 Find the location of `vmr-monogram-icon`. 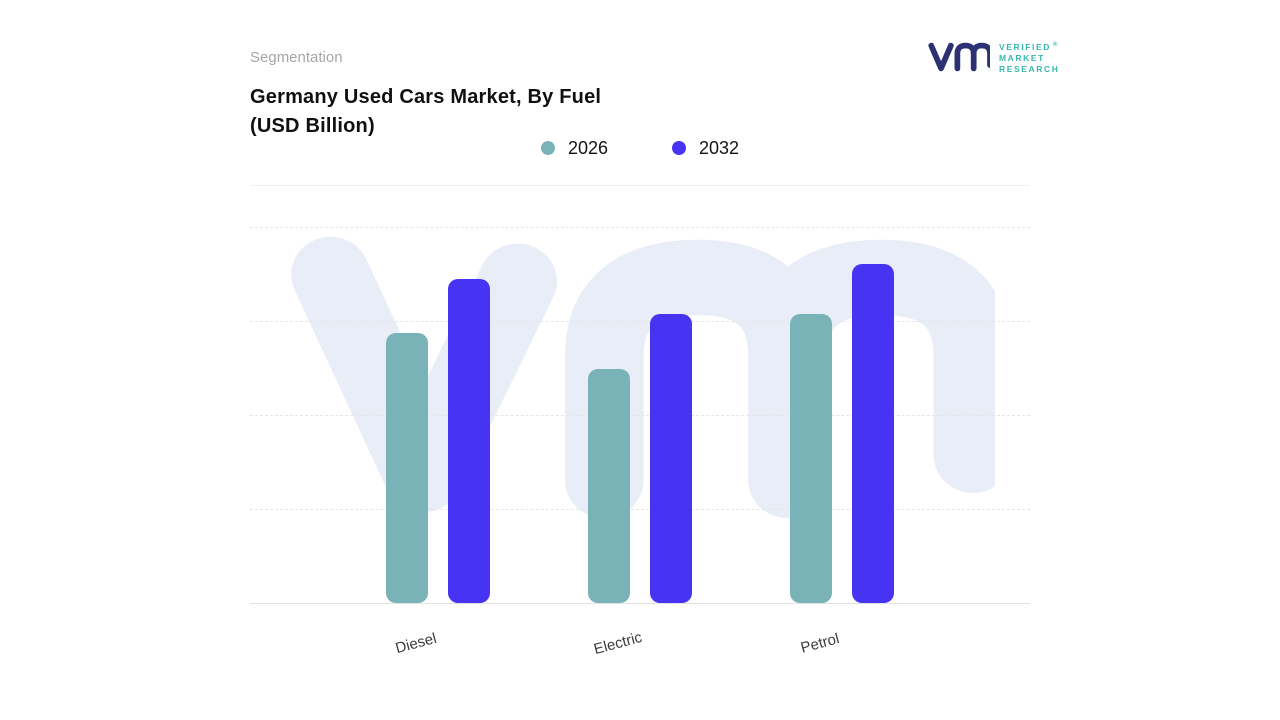

vmr-monogram-icon is located at coordinates (959, 57).